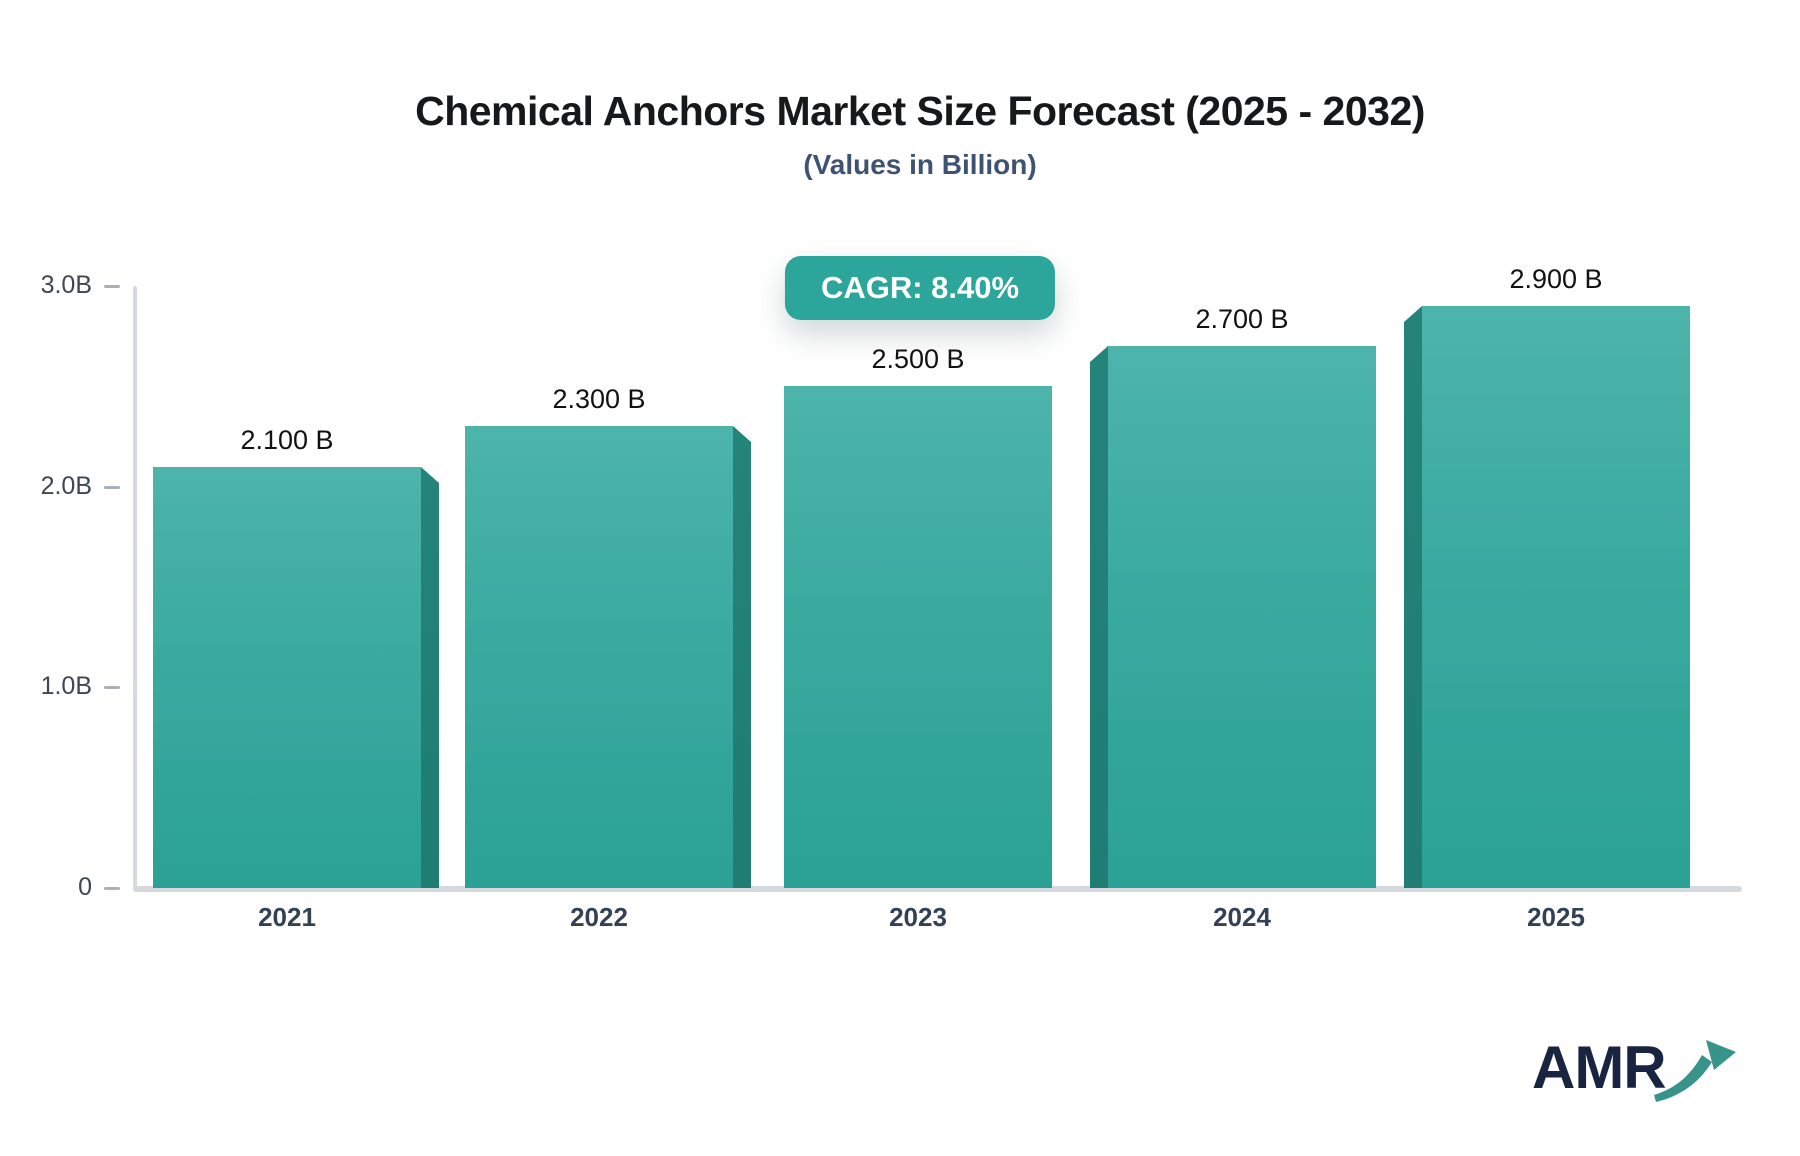  I want to click on bar-value-label: 2.100 B, so click(287, 440).